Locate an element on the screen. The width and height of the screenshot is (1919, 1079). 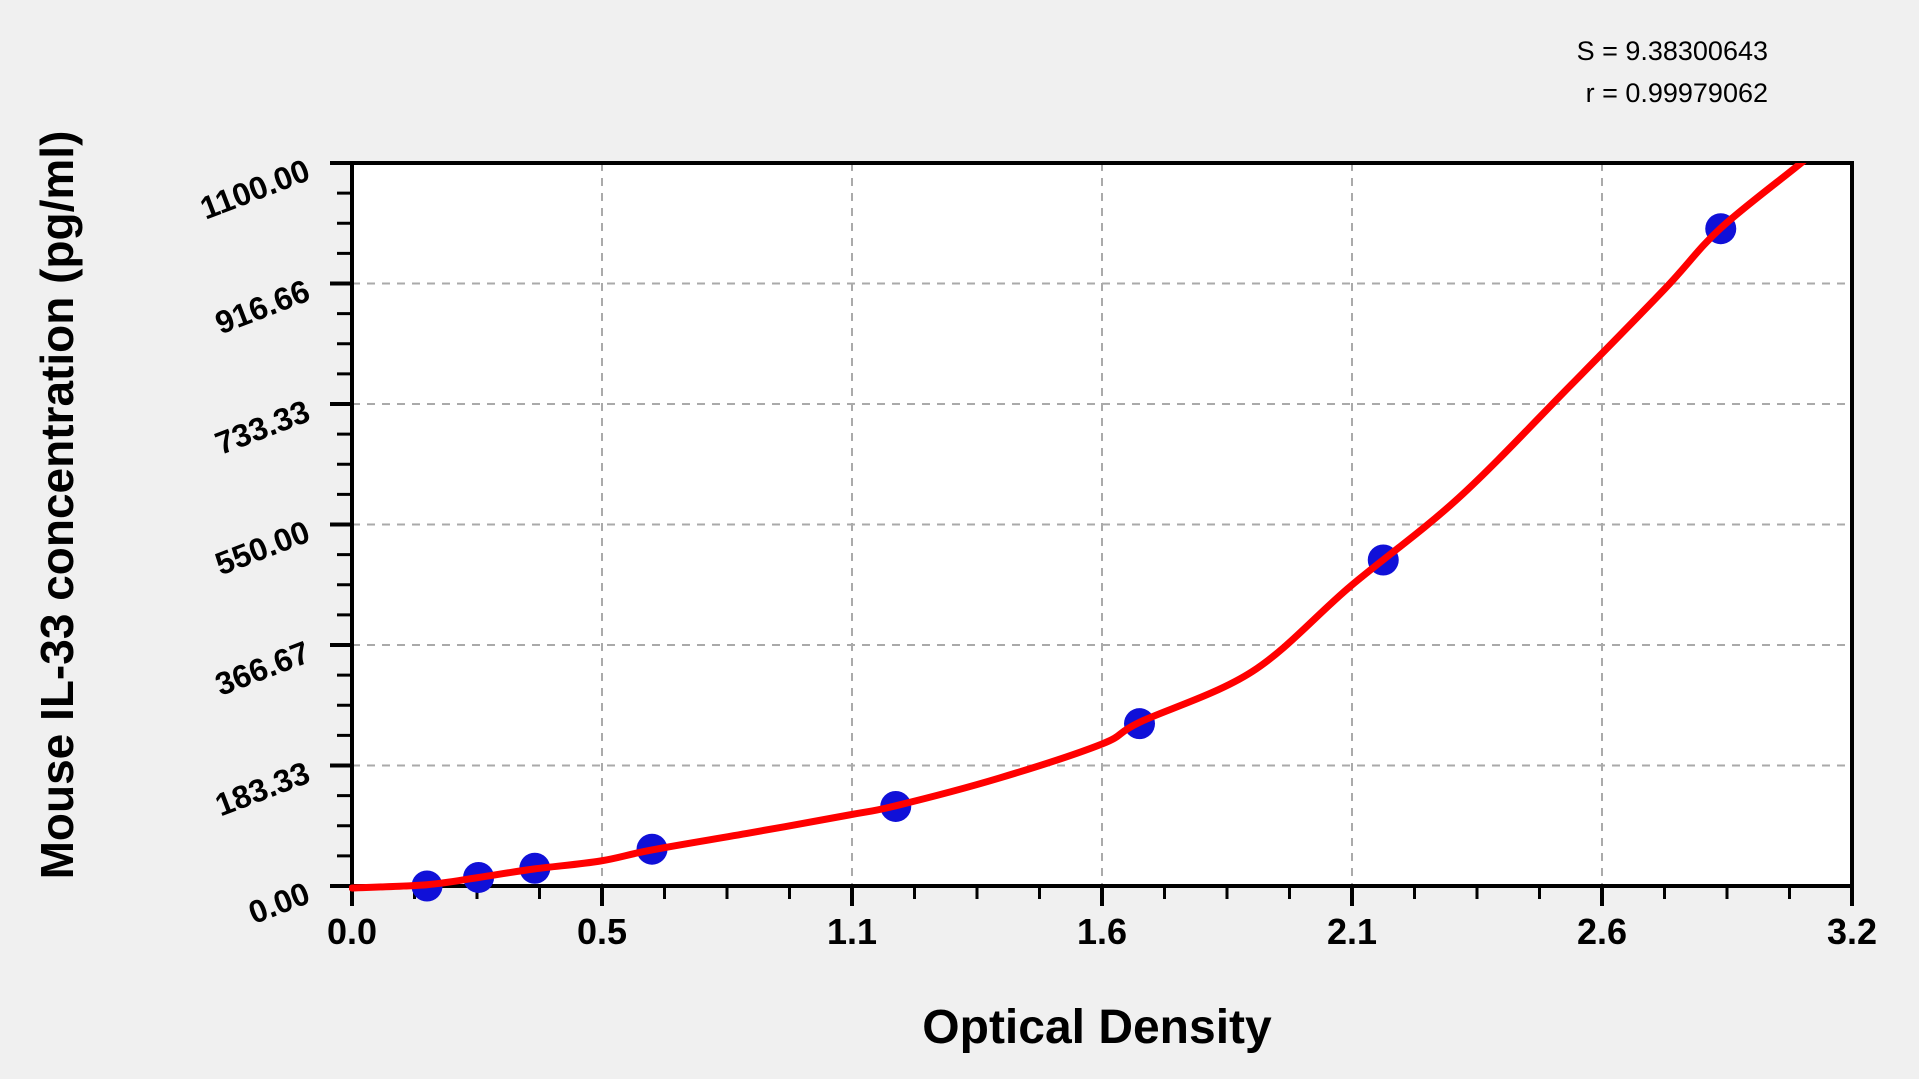
y-axis-title: Mouse IL-33 concentration (pg/ml) is located at coordinates (57, 505).